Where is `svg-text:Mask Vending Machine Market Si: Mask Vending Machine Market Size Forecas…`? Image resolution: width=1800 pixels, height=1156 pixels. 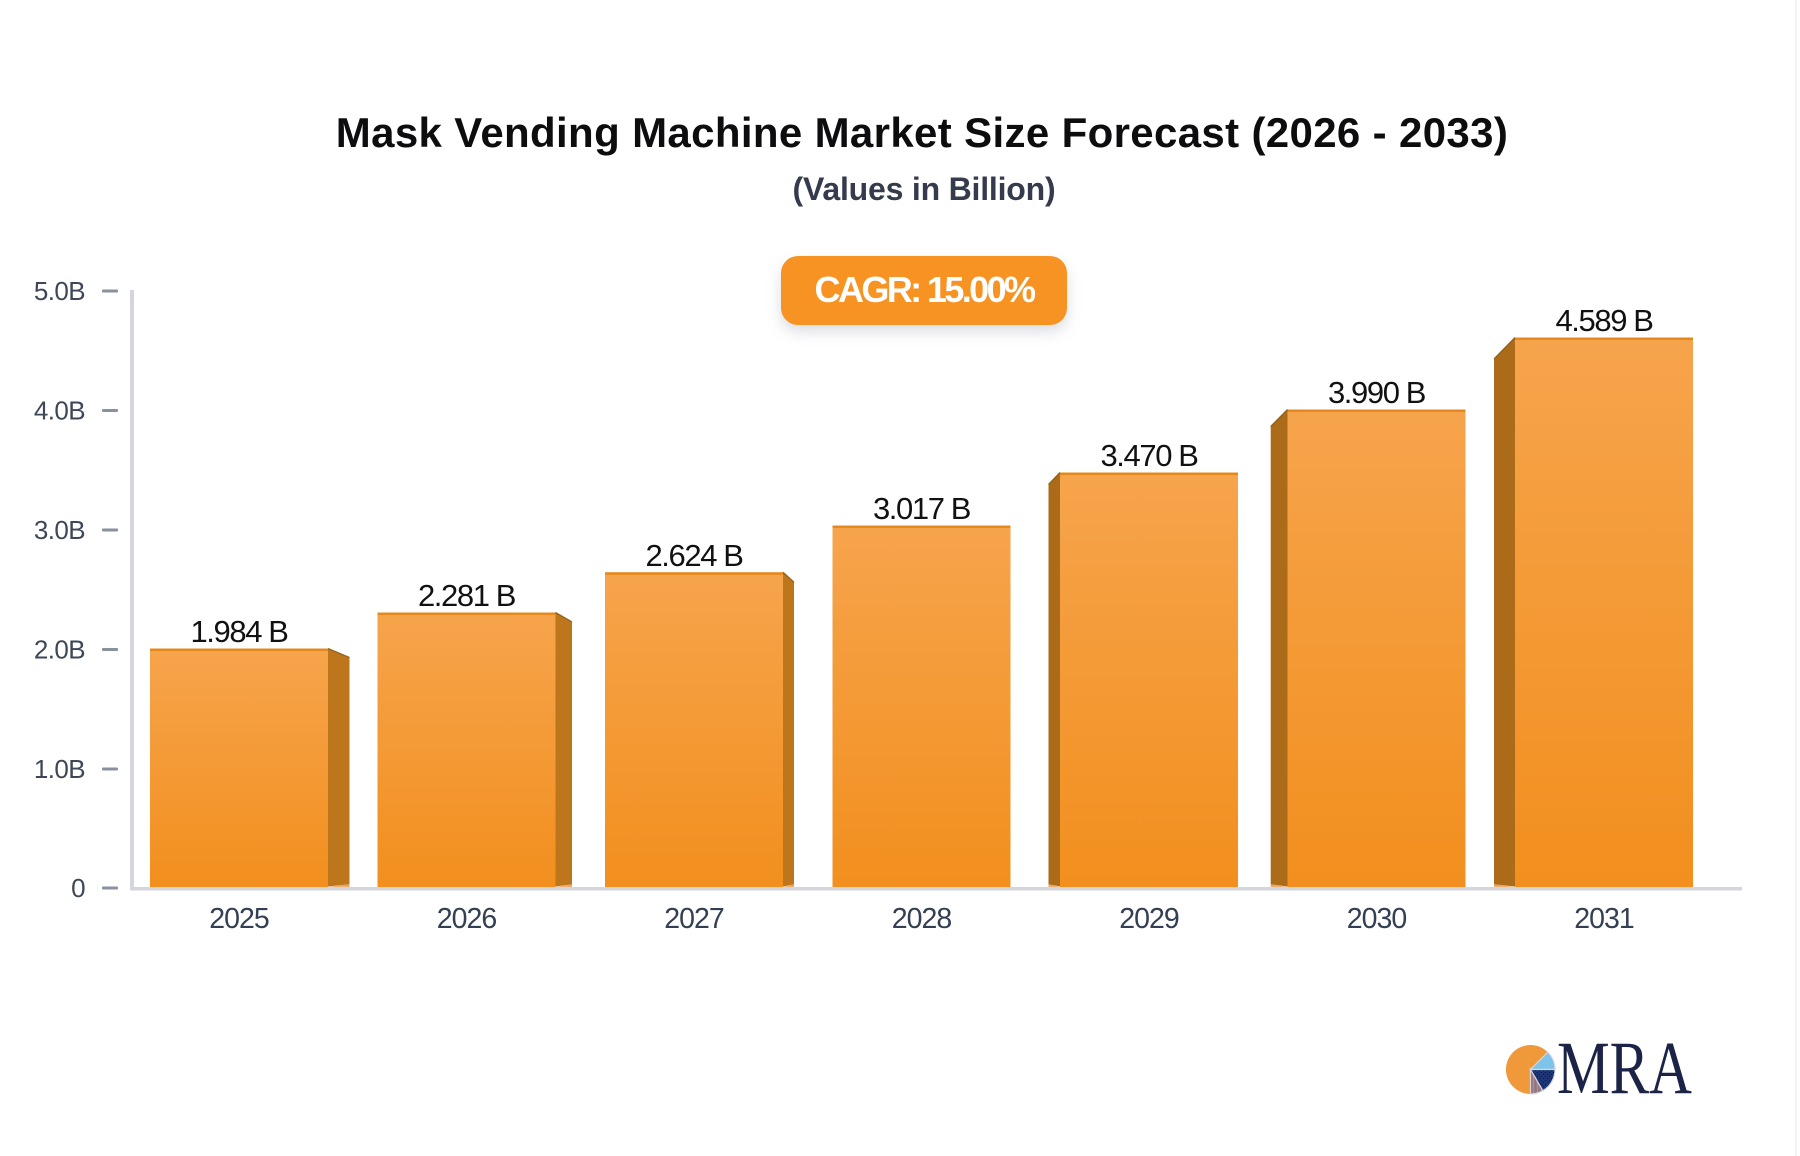 svg-text:Mask Vending Machine Market Si: Mask Vending Machine Market Size Forecas… is located at coordinates (922, 132).